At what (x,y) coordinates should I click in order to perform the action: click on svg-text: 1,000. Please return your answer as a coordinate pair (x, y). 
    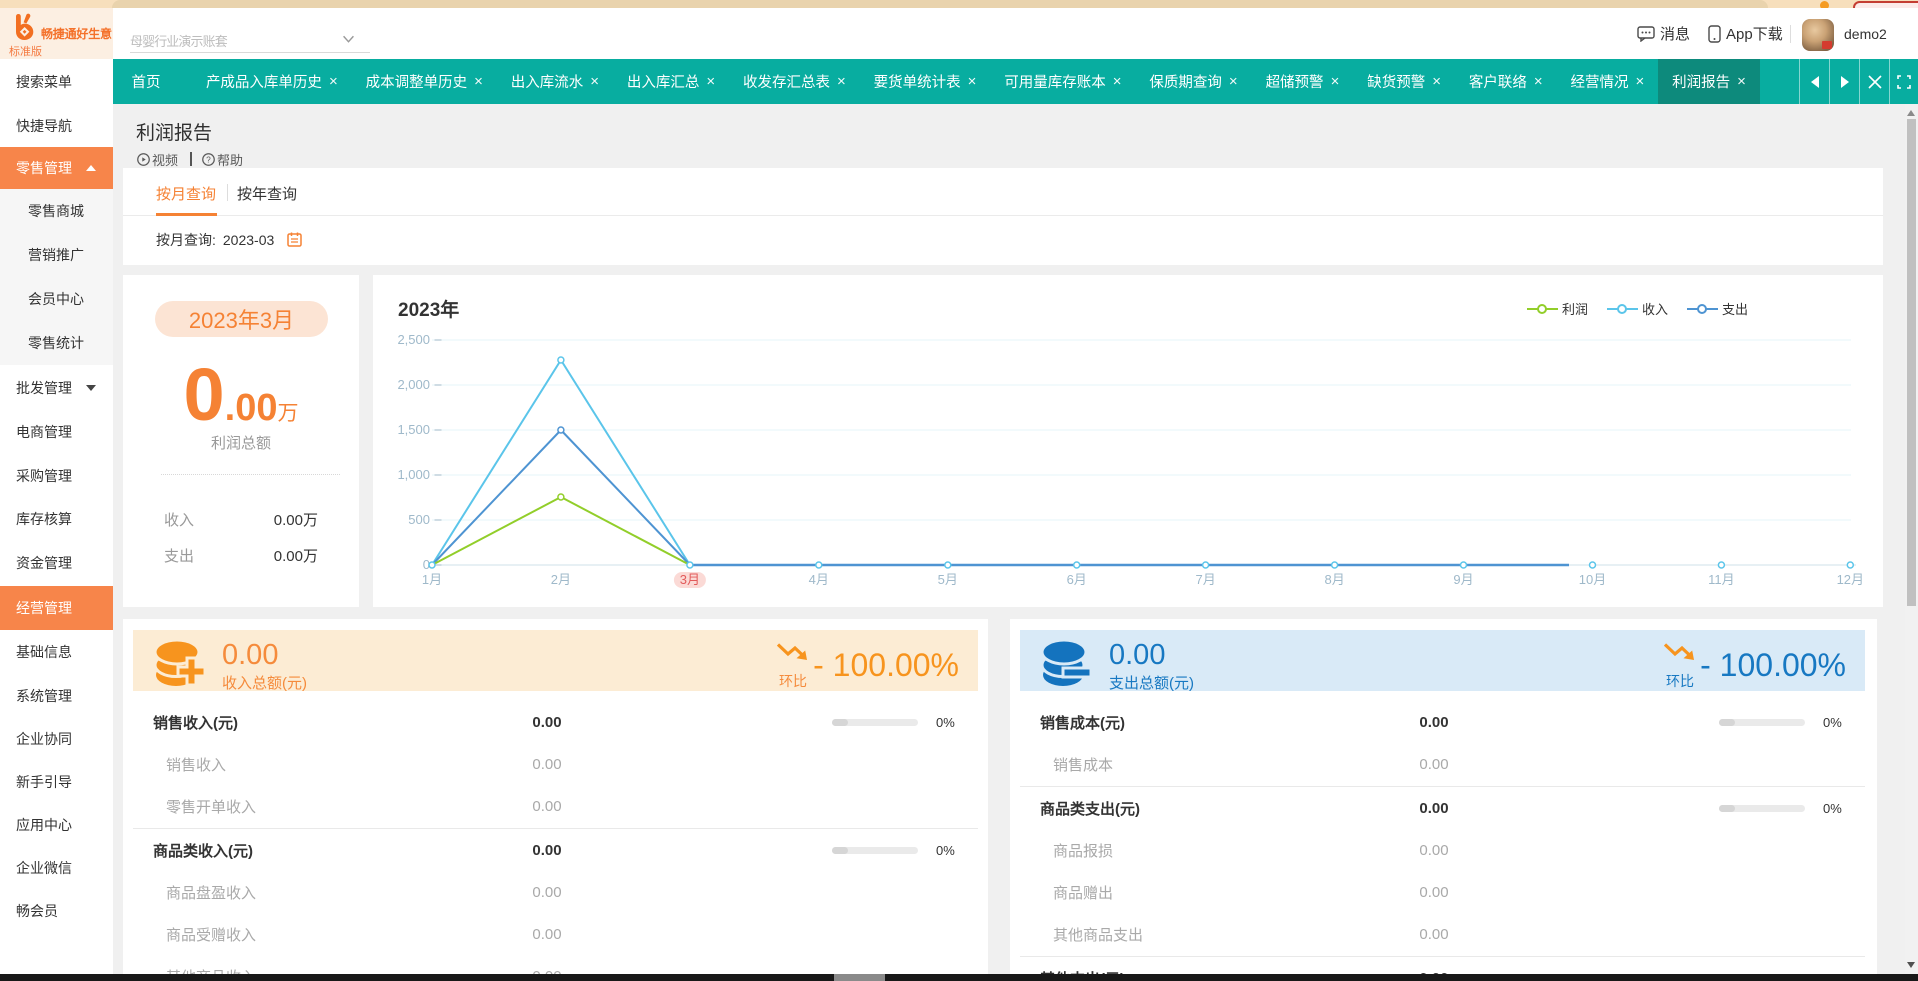
    Looking at the image, I should click on (413, 474).